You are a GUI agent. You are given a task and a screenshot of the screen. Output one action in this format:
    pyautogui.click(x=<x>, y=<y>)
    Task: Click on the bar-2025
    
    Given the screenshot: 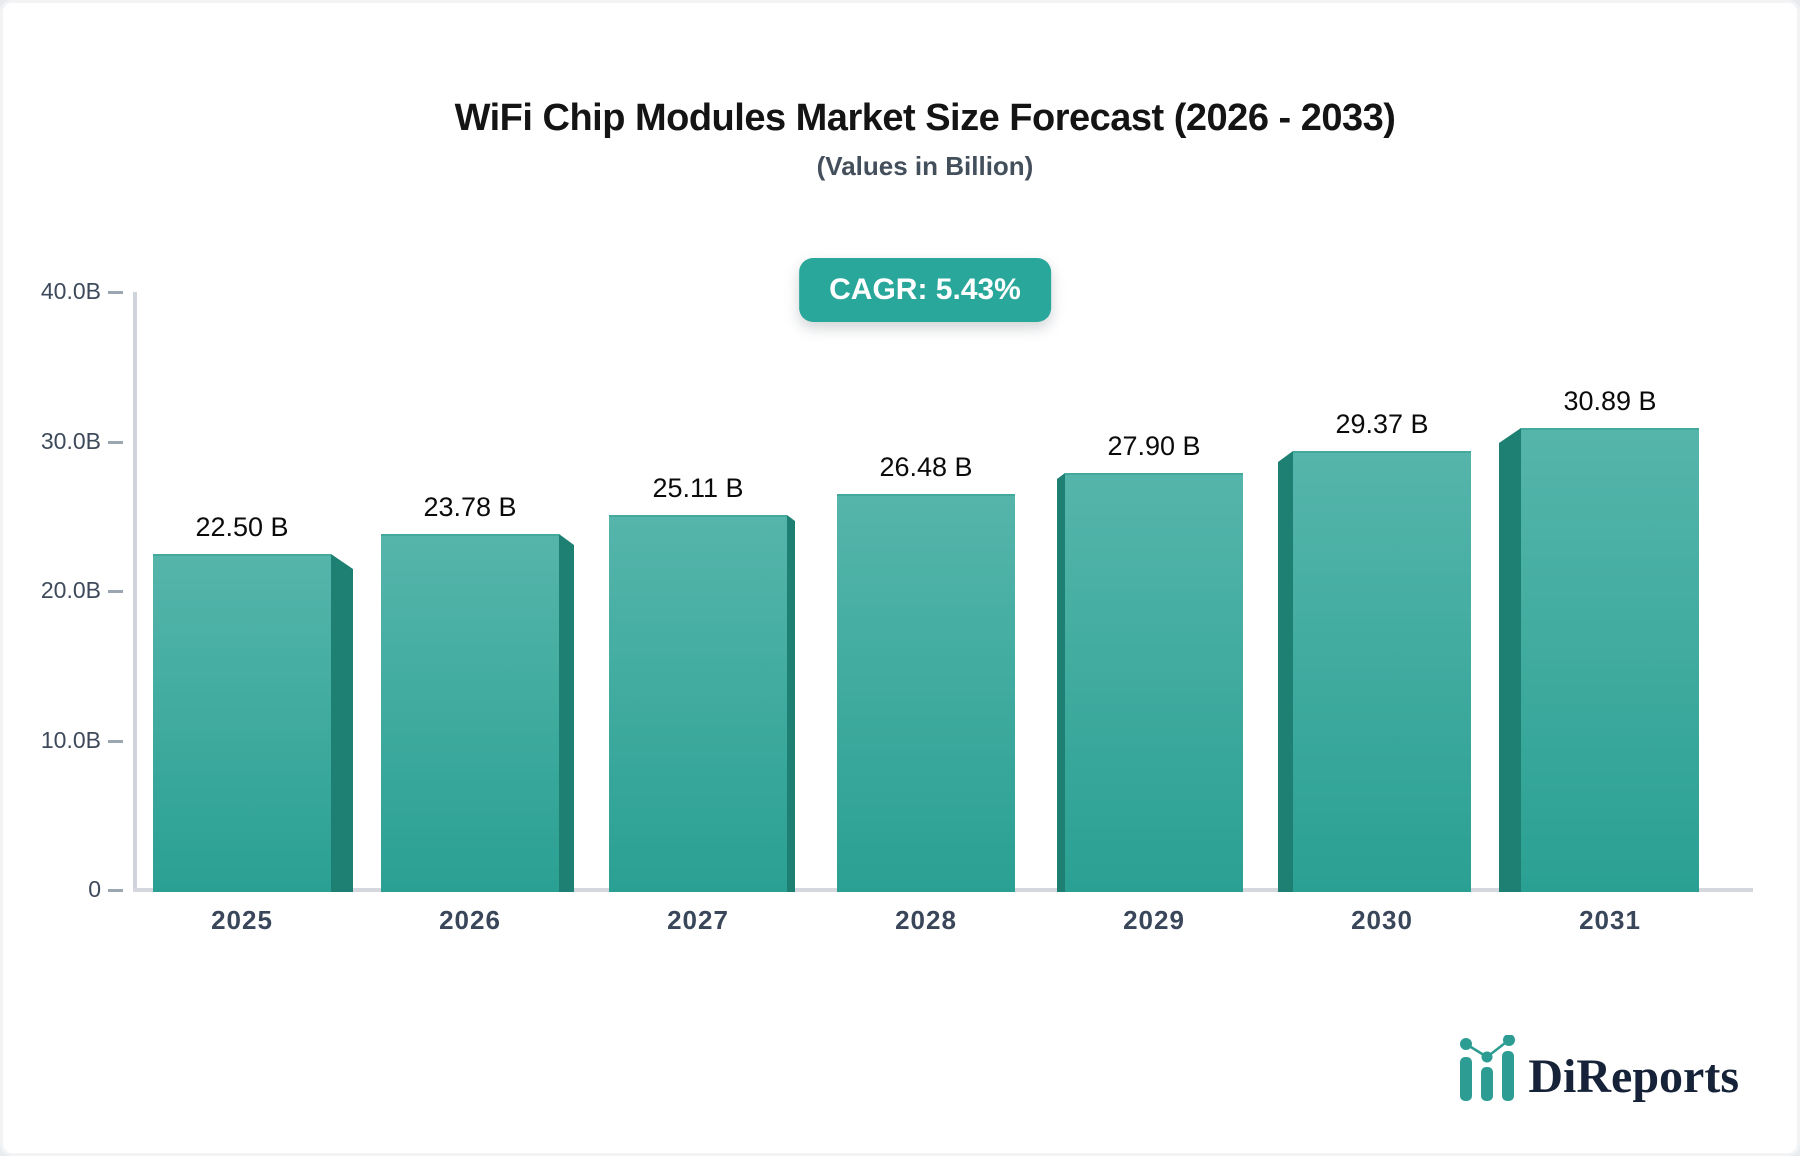 What is the action you would take?
    pyautogui.click(x=242, y=723)
    